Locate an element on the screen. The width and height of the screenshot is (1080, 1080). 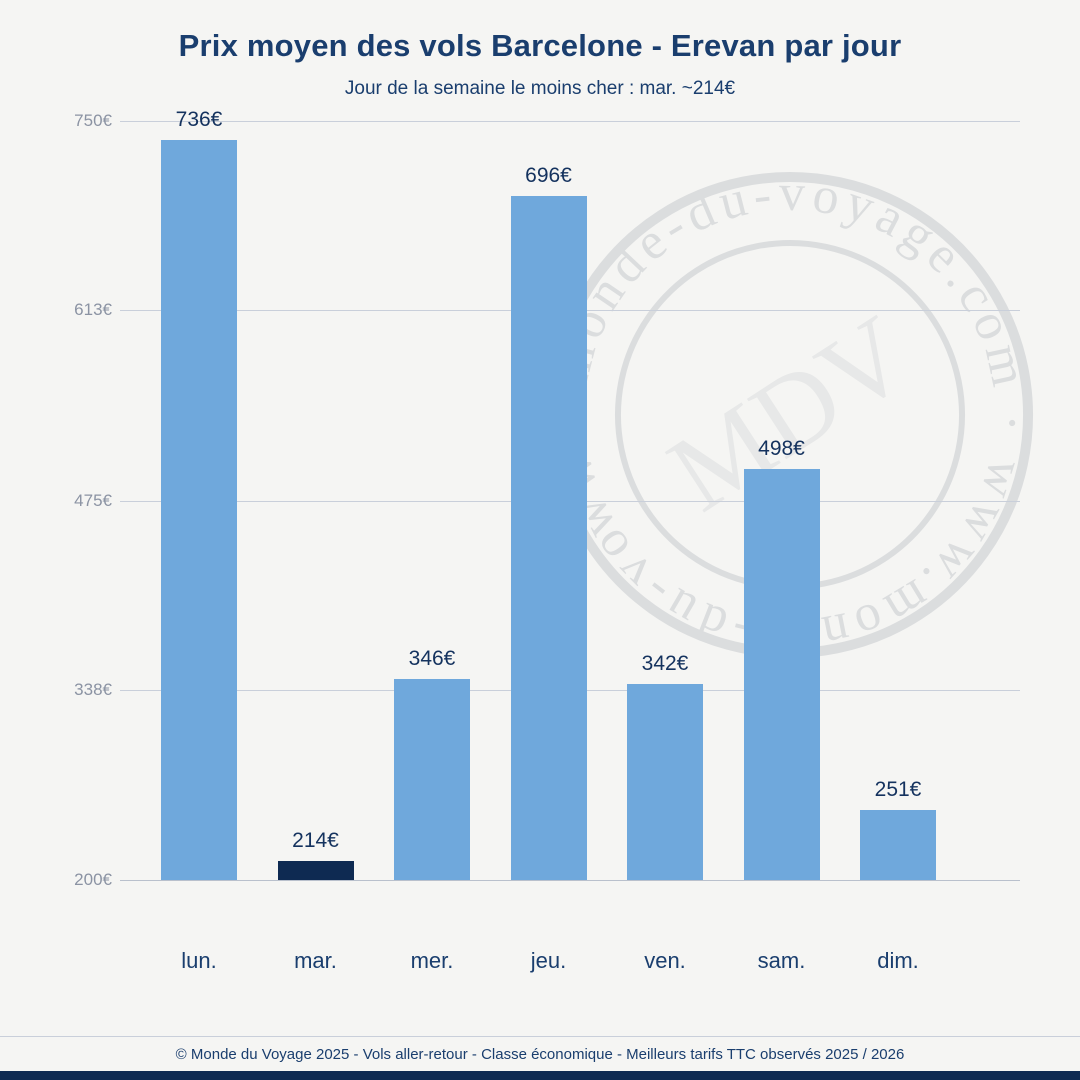
value-label-mar: 214€ is located at coordinates (315, 840).